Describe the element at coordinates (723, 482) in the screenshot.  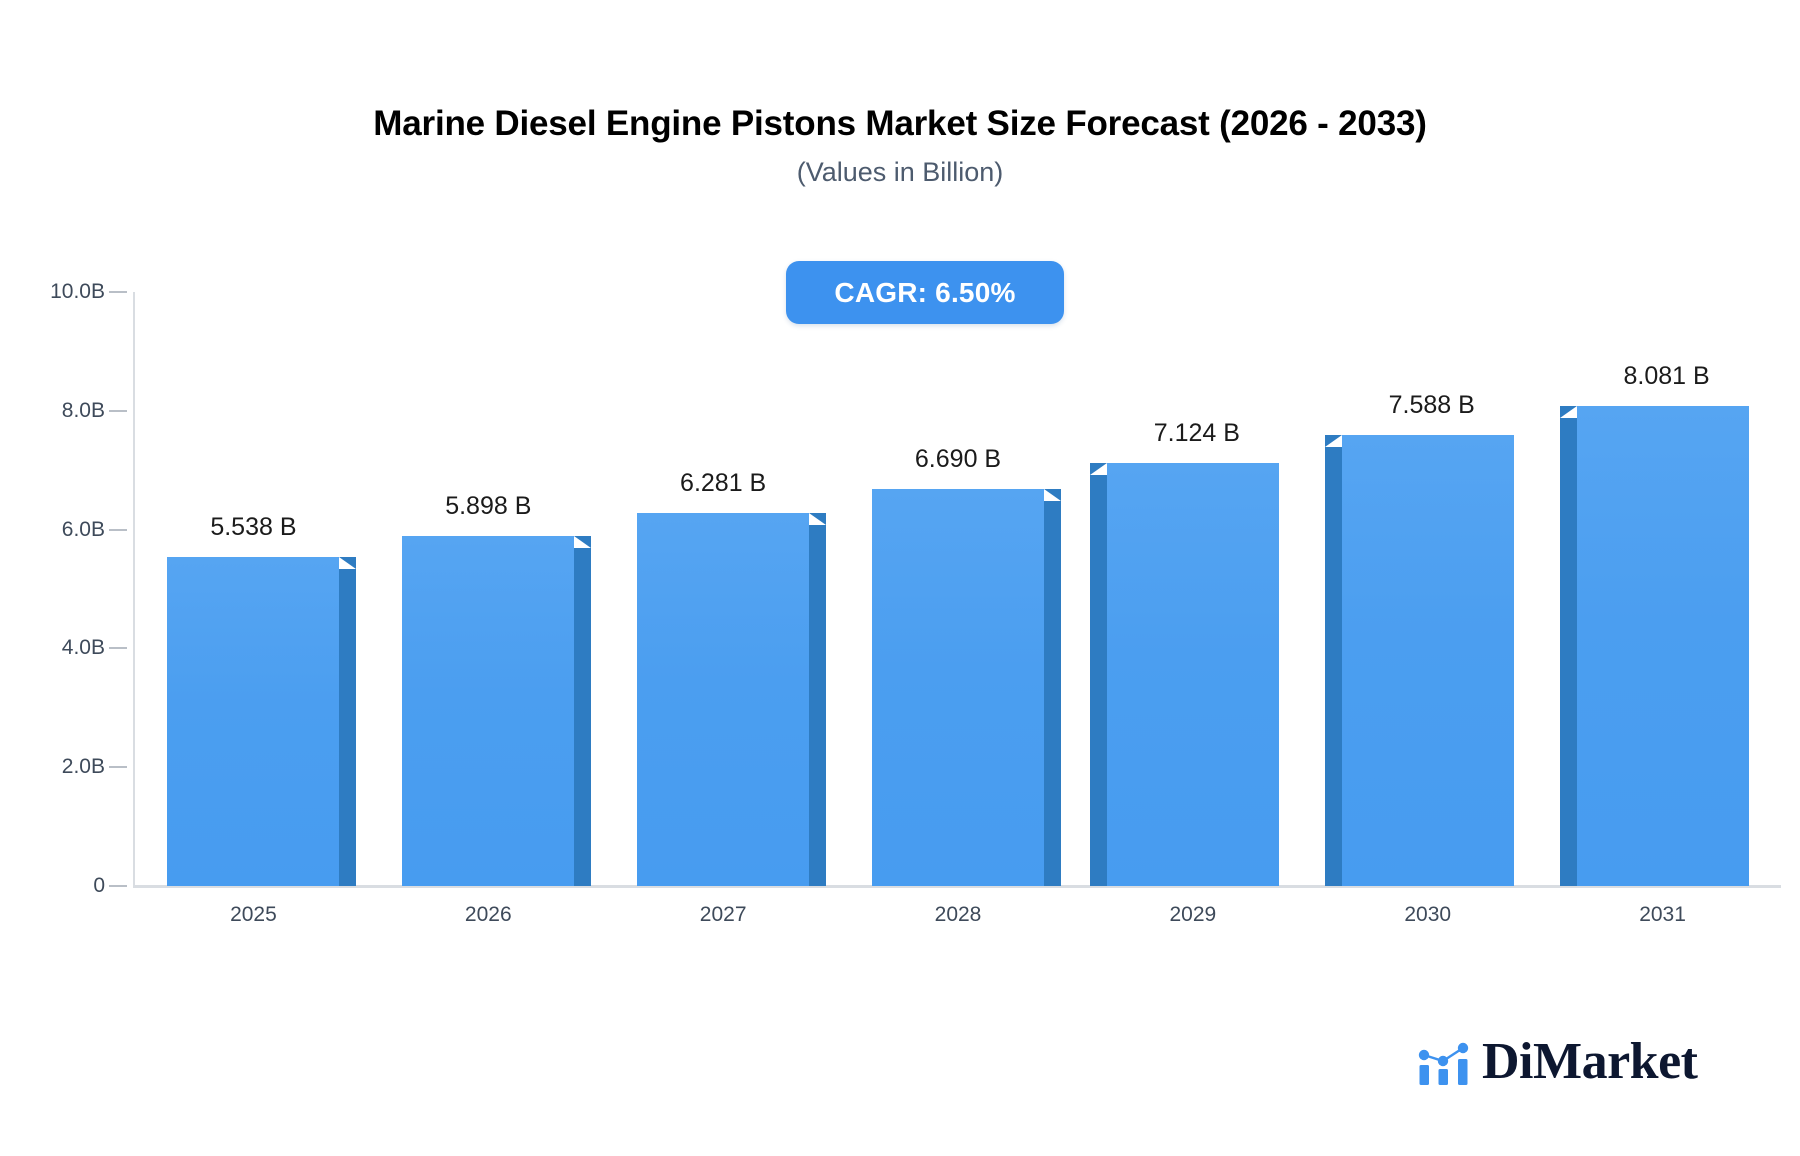
I see `bar-value-label: 6.281 B` at that location.